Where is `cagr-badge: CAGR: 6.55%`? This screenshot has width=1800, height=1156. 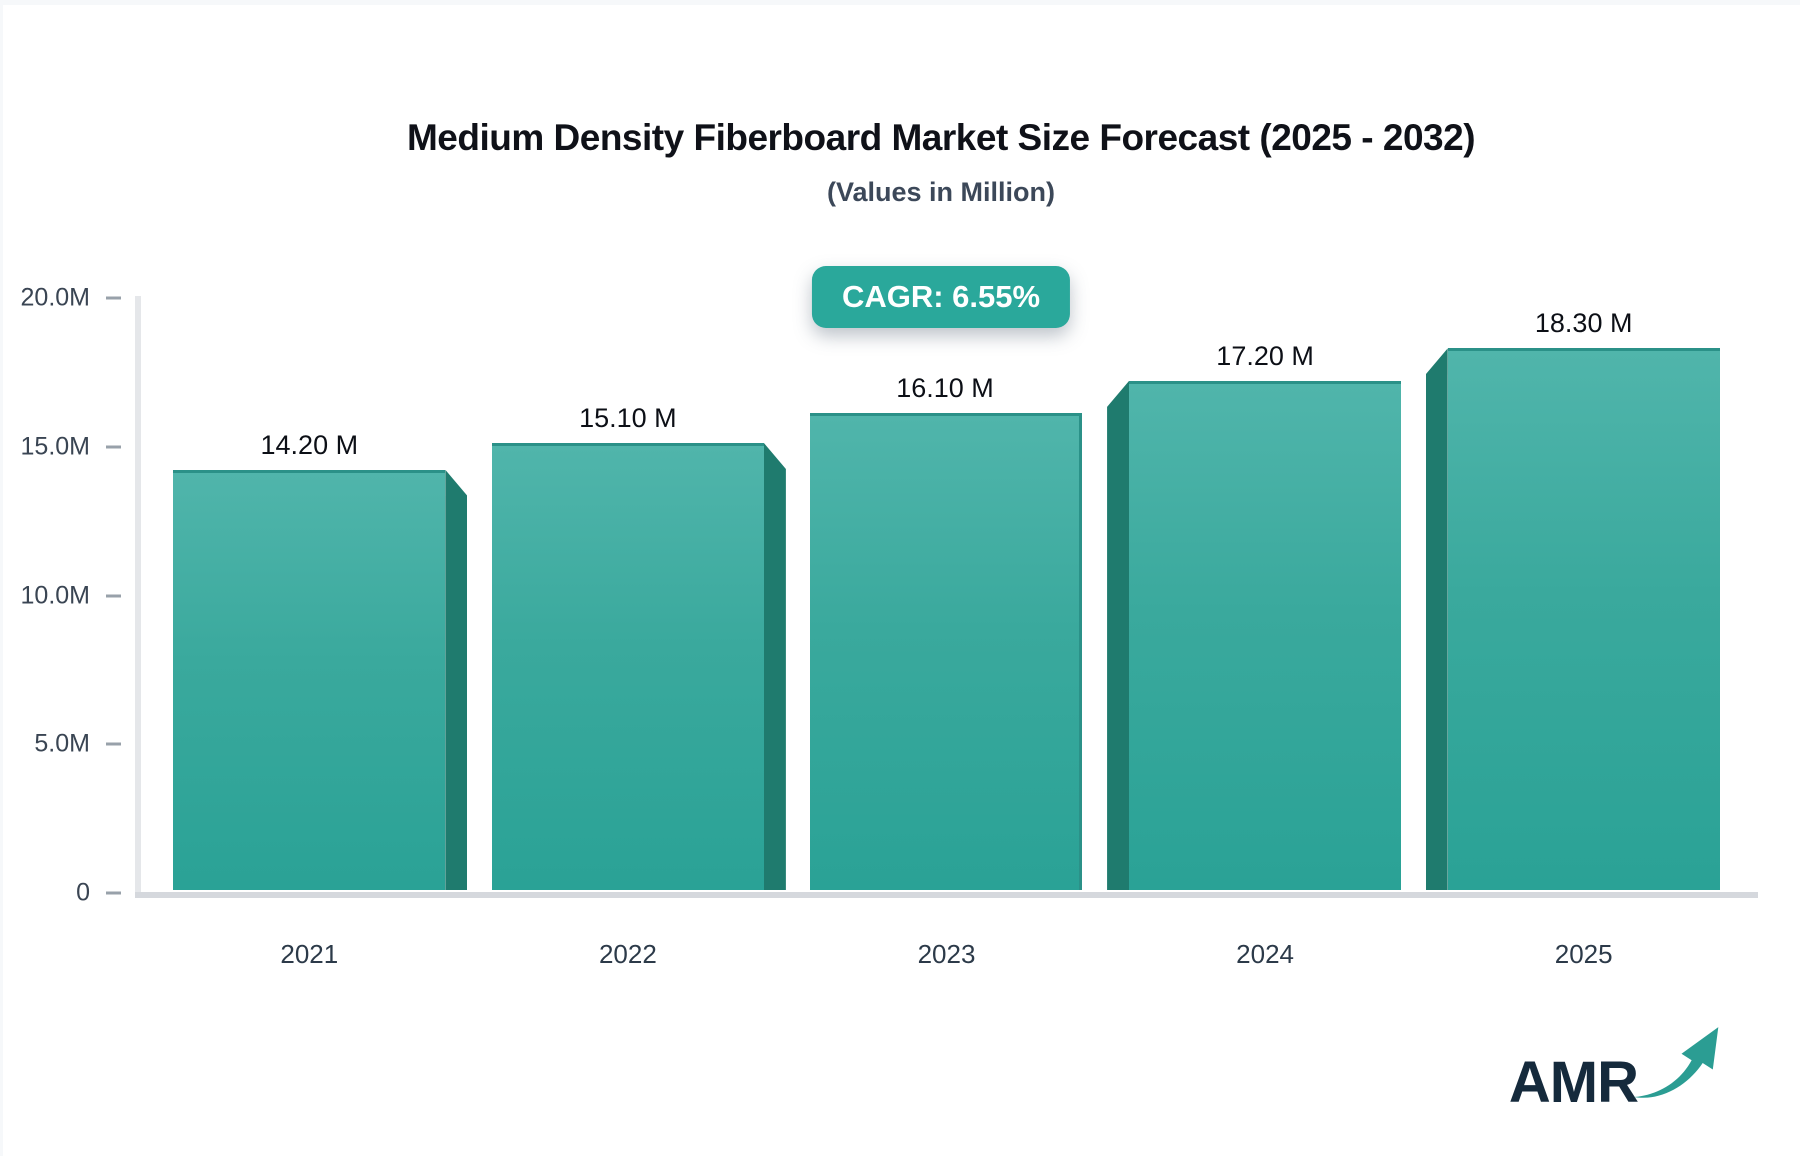 cagr-badge: CAGR: 6.55% is located at coordinates (941, 297).